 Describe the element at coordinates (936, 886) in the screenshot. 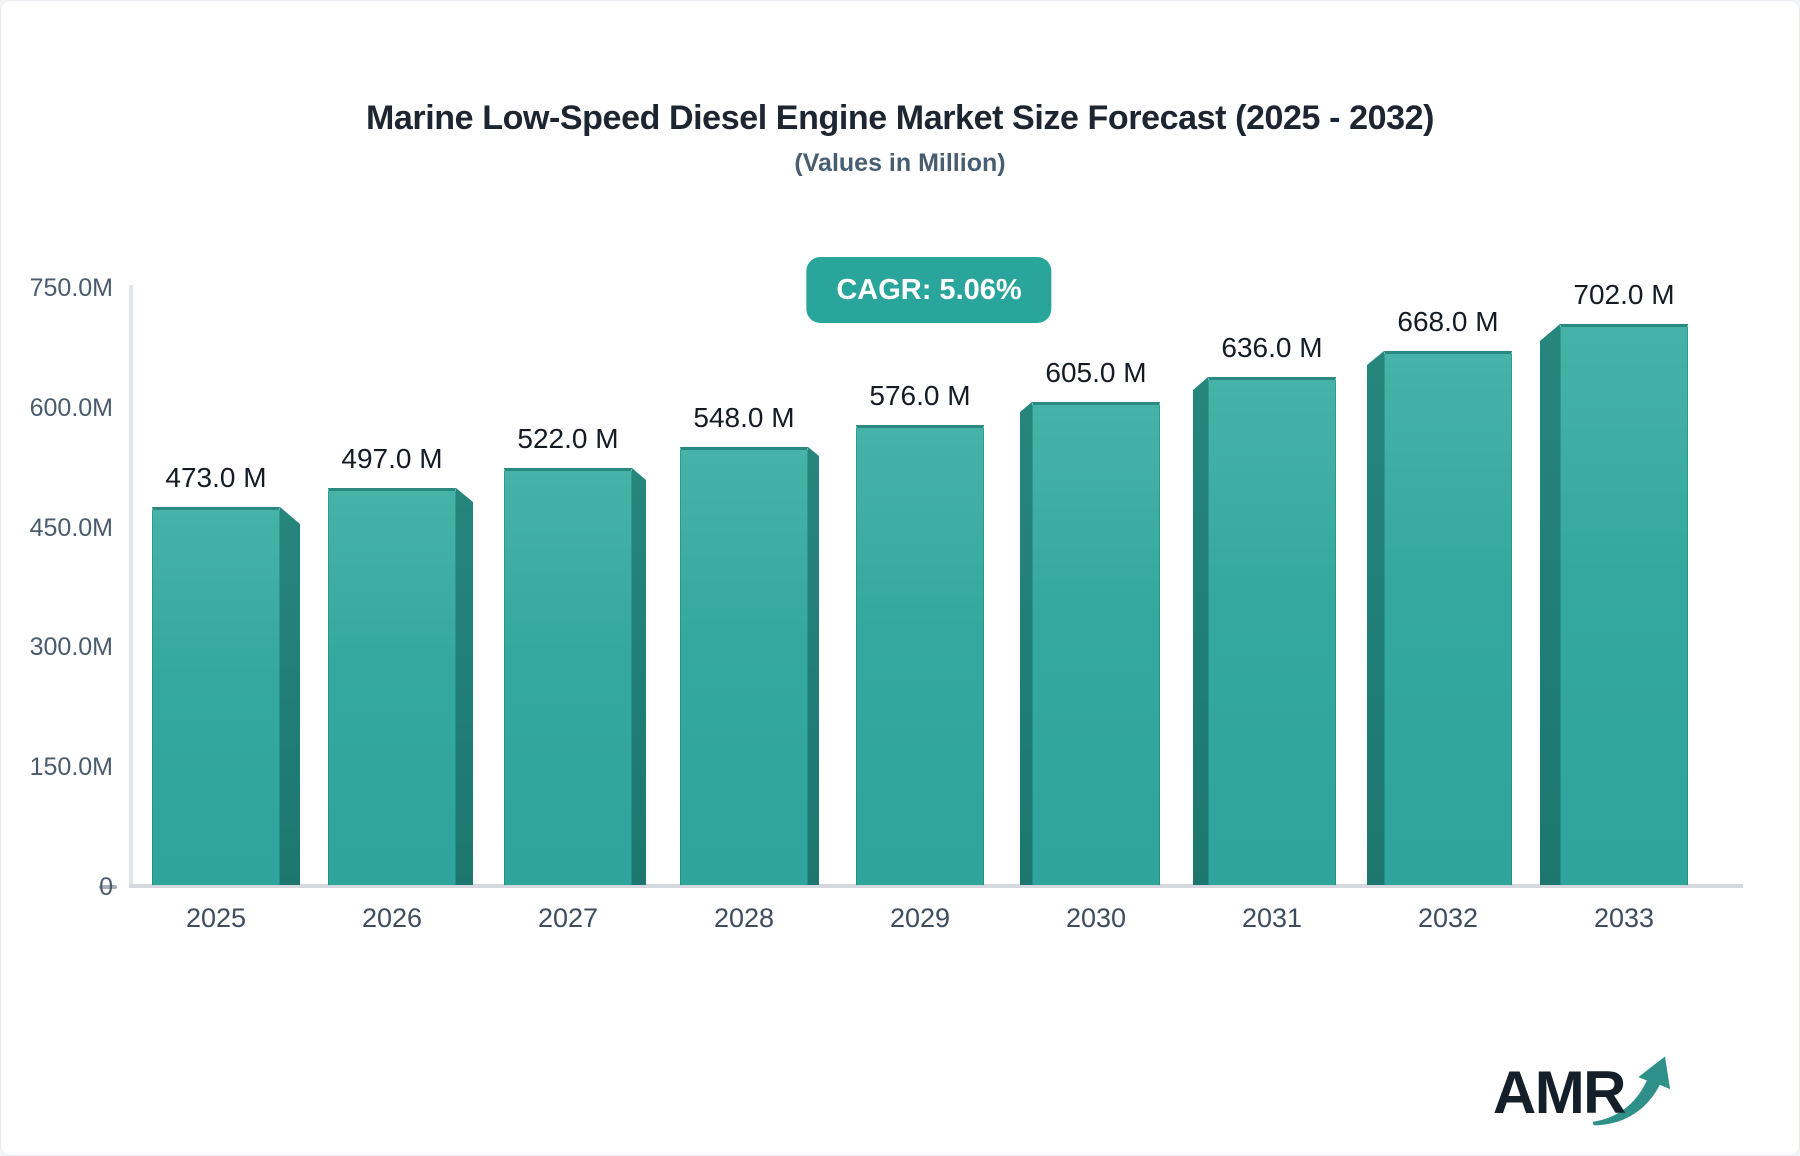

I see `x-axis-line` at that location.